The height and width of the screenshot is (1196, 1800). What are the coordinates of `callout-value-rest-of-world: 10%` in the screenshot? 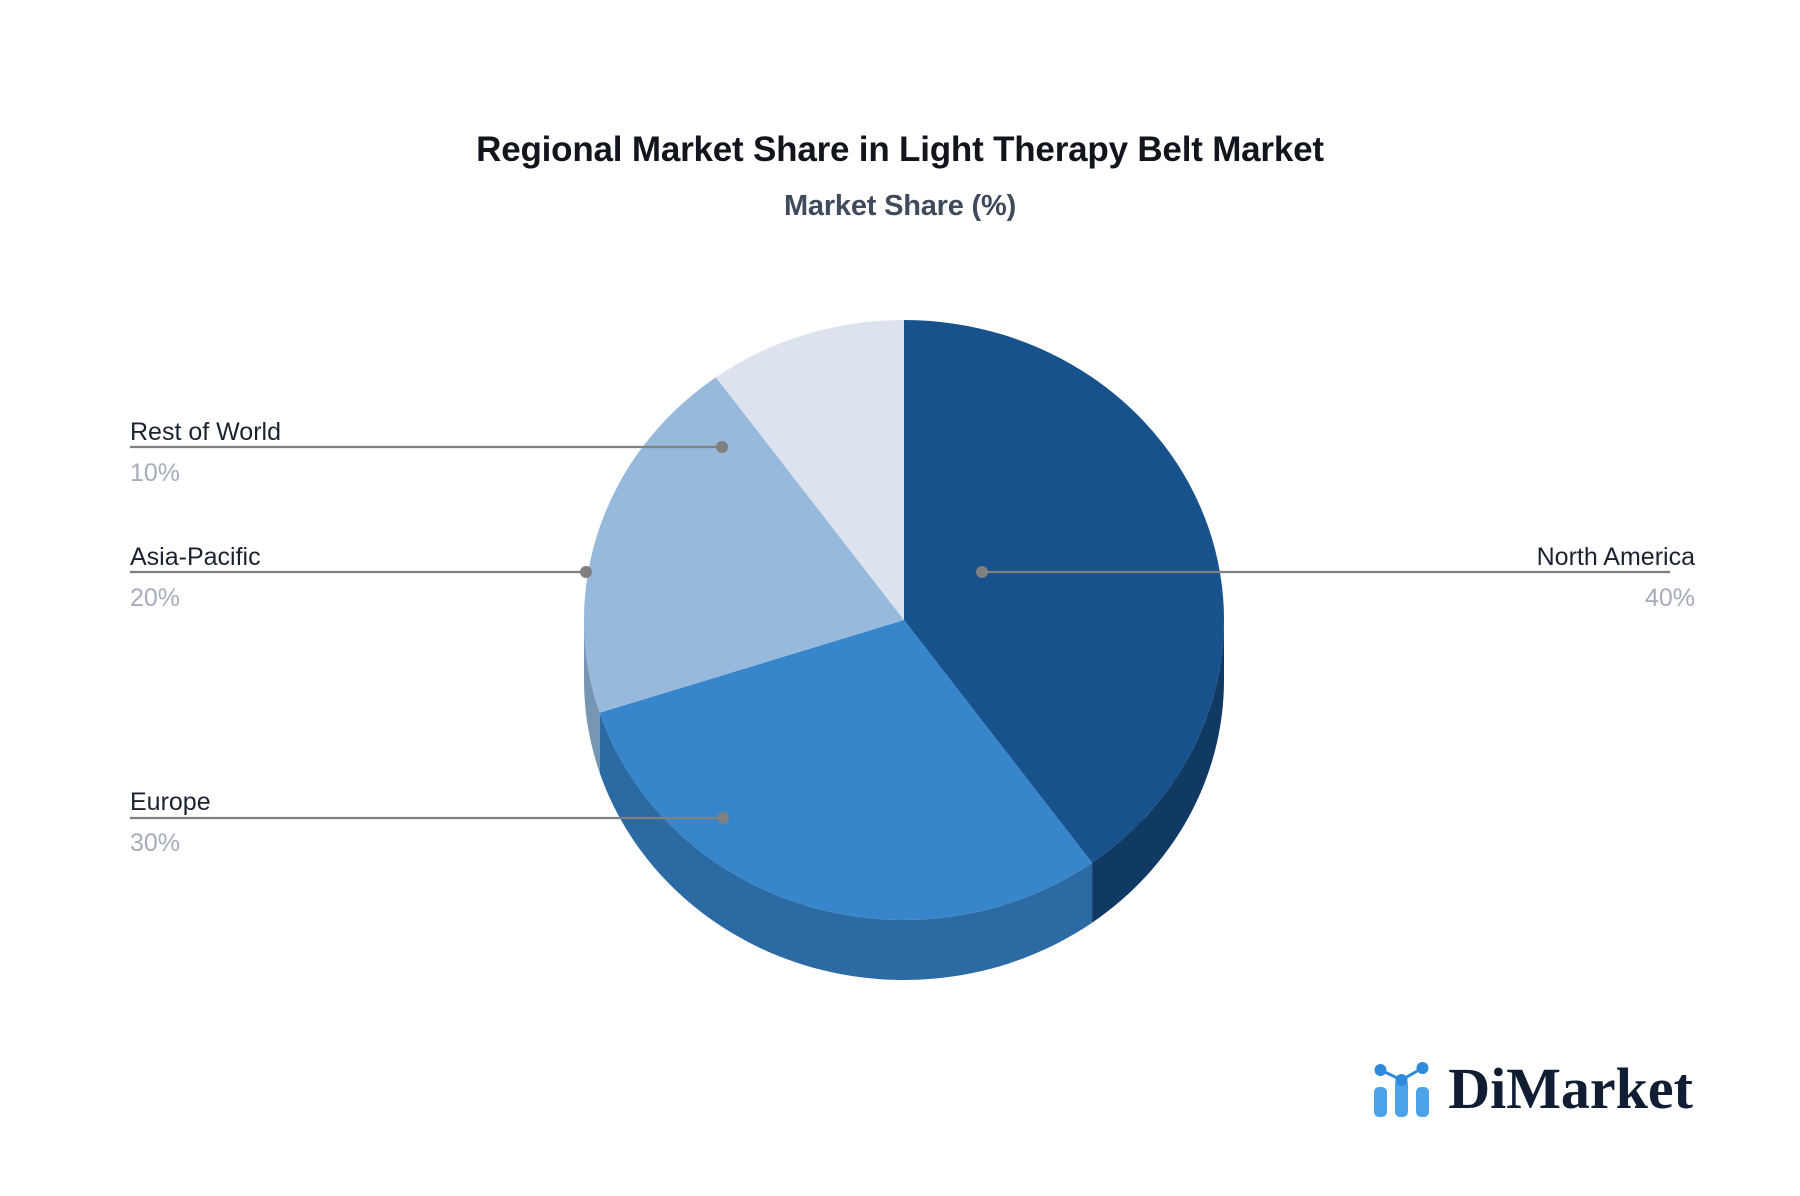 It's located at (155, 473).